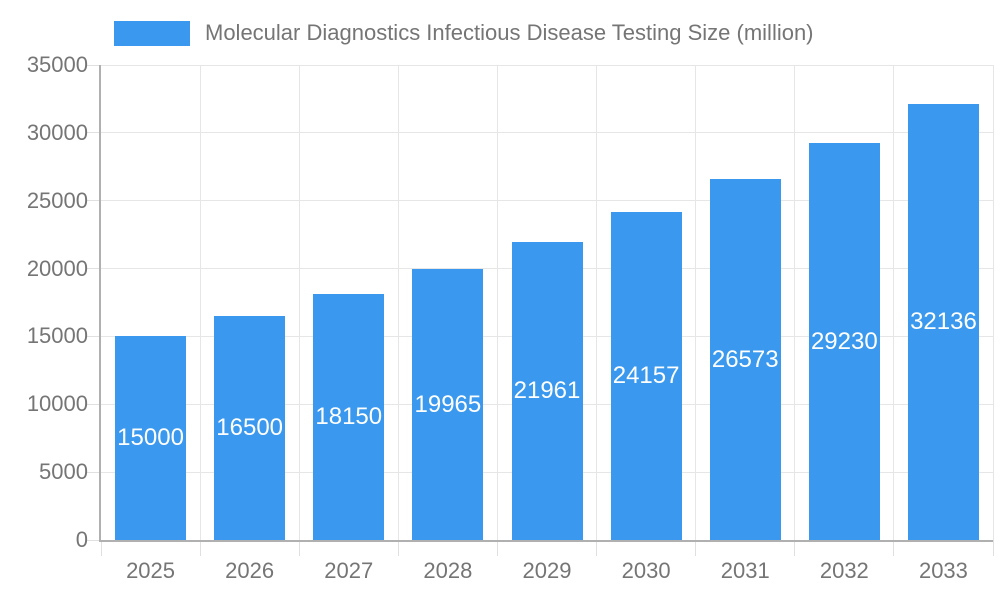 The height and width of the screenshot is (600, 1000). I want to click on bar-value-label: 21961, so click(547, 390).